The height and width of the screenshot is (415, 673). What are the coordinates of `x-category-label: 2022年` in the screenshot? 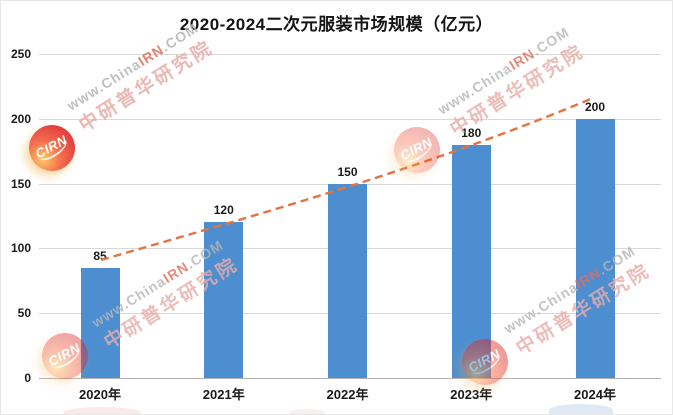 It's located at (347, 394).